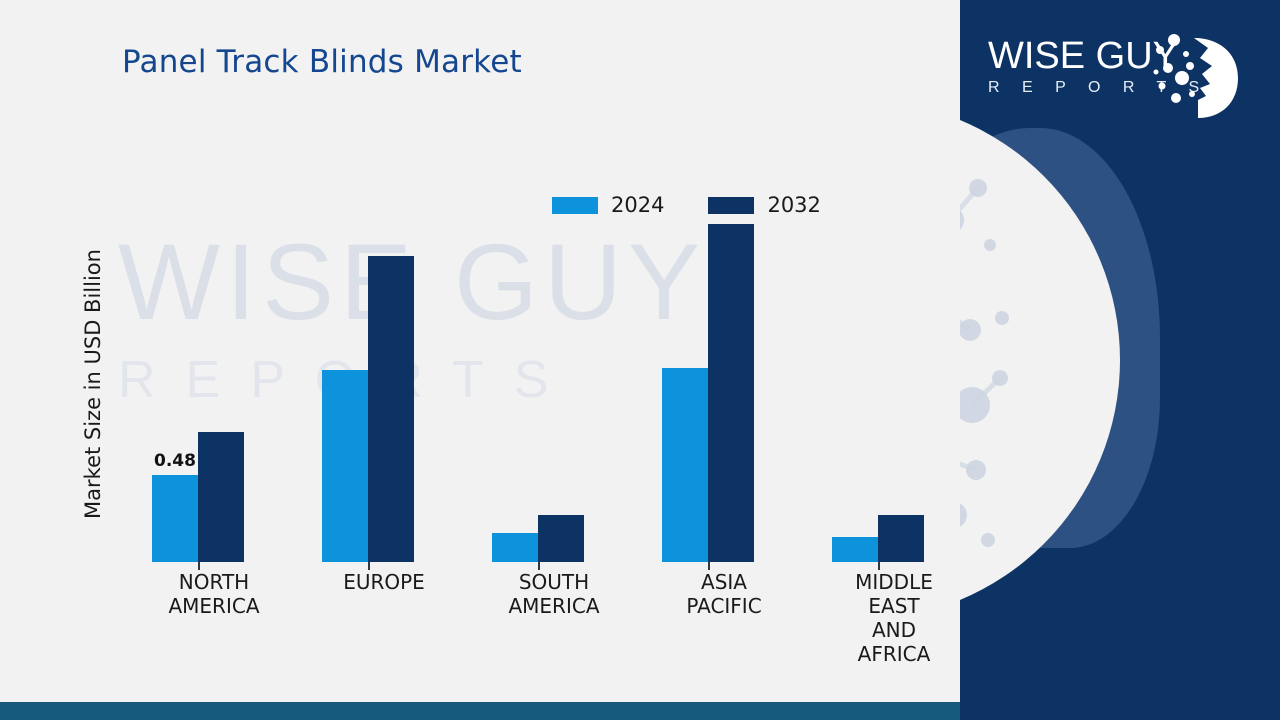 The image size is (1280, 720). I want to click on legend-item-2032: 2032, so click(764, 205).